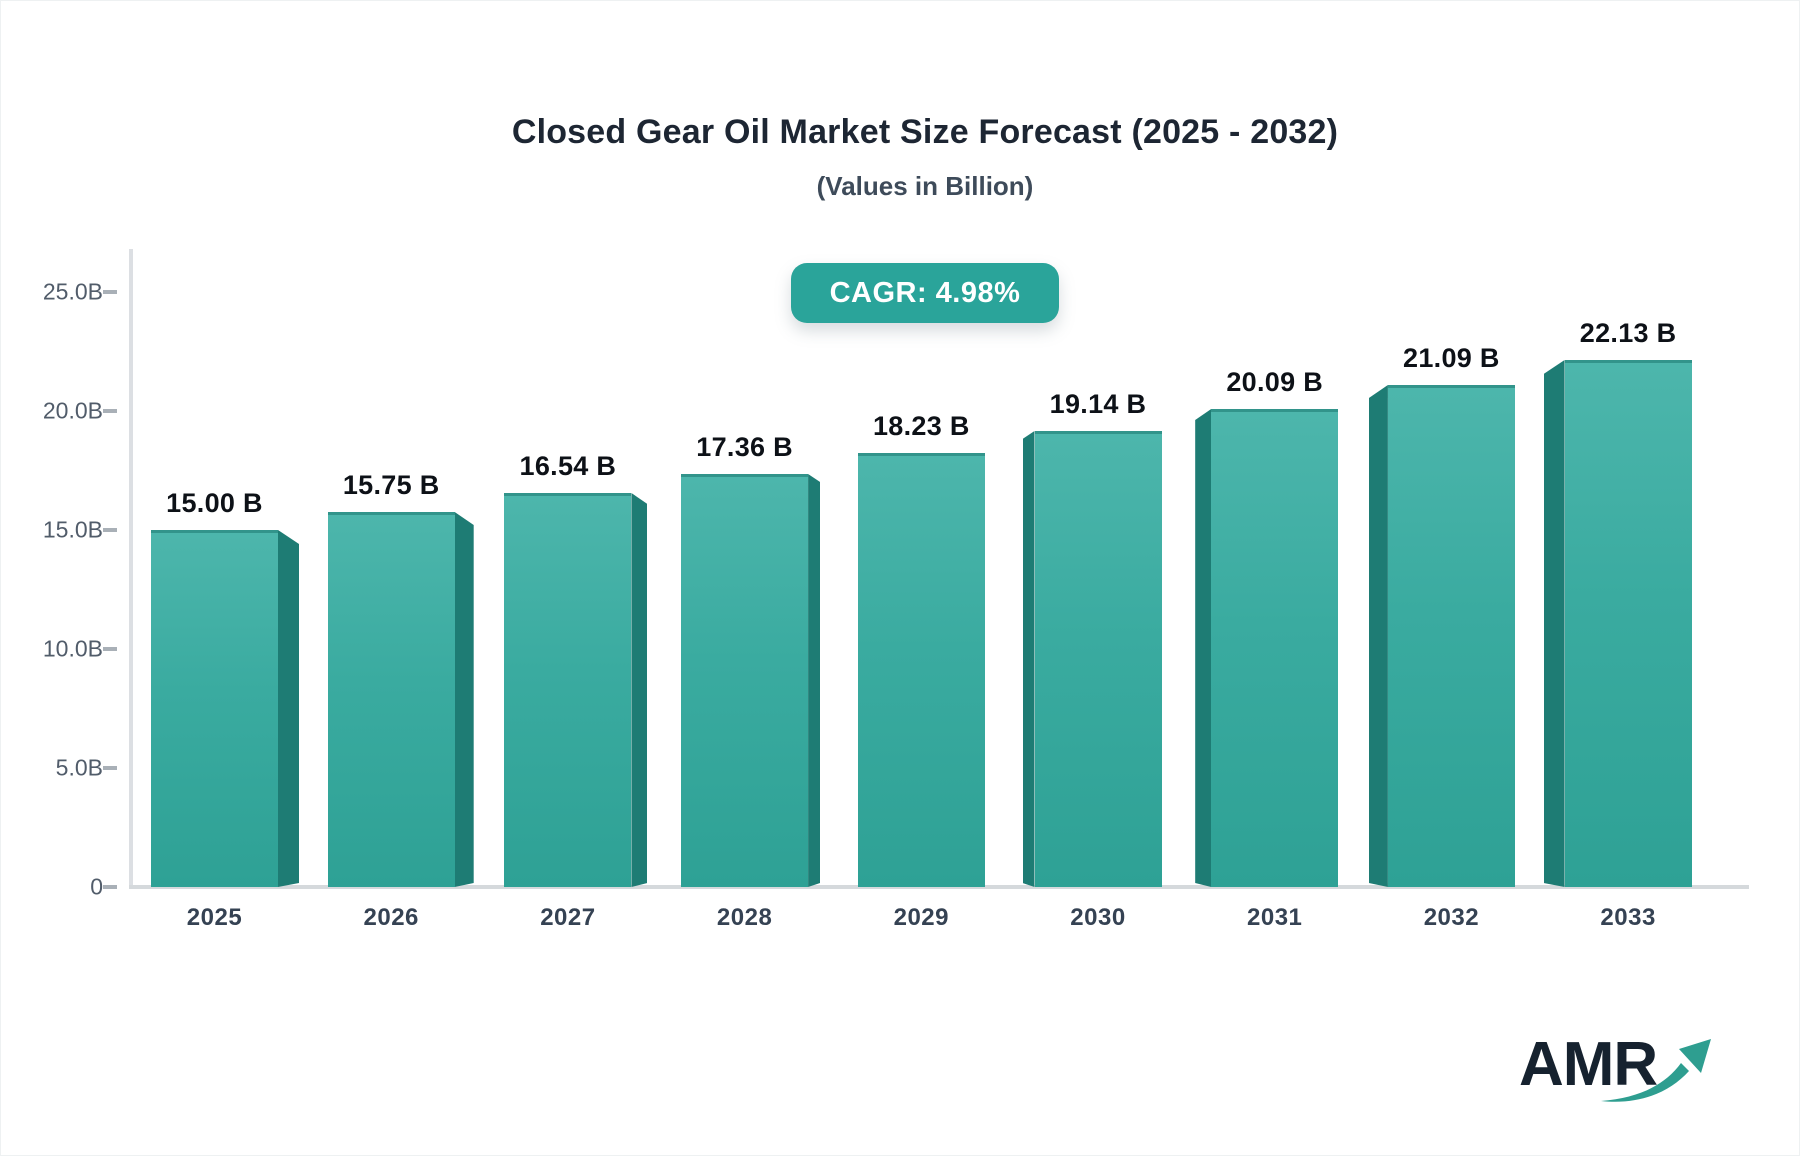 This screenshot has height=1156, width=1800. Describe the element at coordinates (391, 699) in the screenshot. I see `bar-2026` at that location.